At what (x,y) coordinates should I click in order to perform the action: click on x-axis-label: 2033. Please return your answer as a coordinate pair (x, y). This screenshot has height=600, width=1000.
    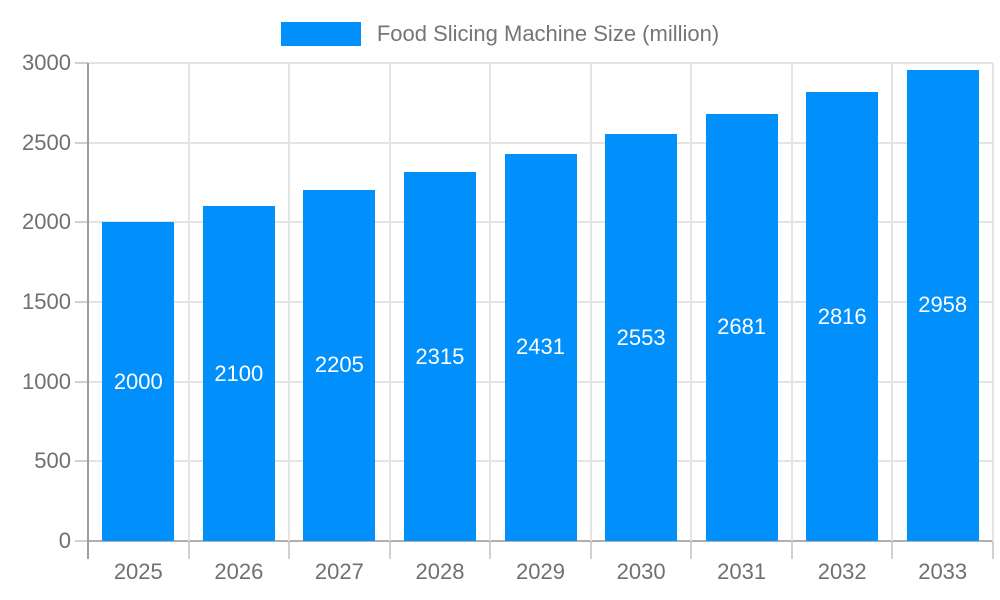
    Looking at the image, I should click on (943, 571).